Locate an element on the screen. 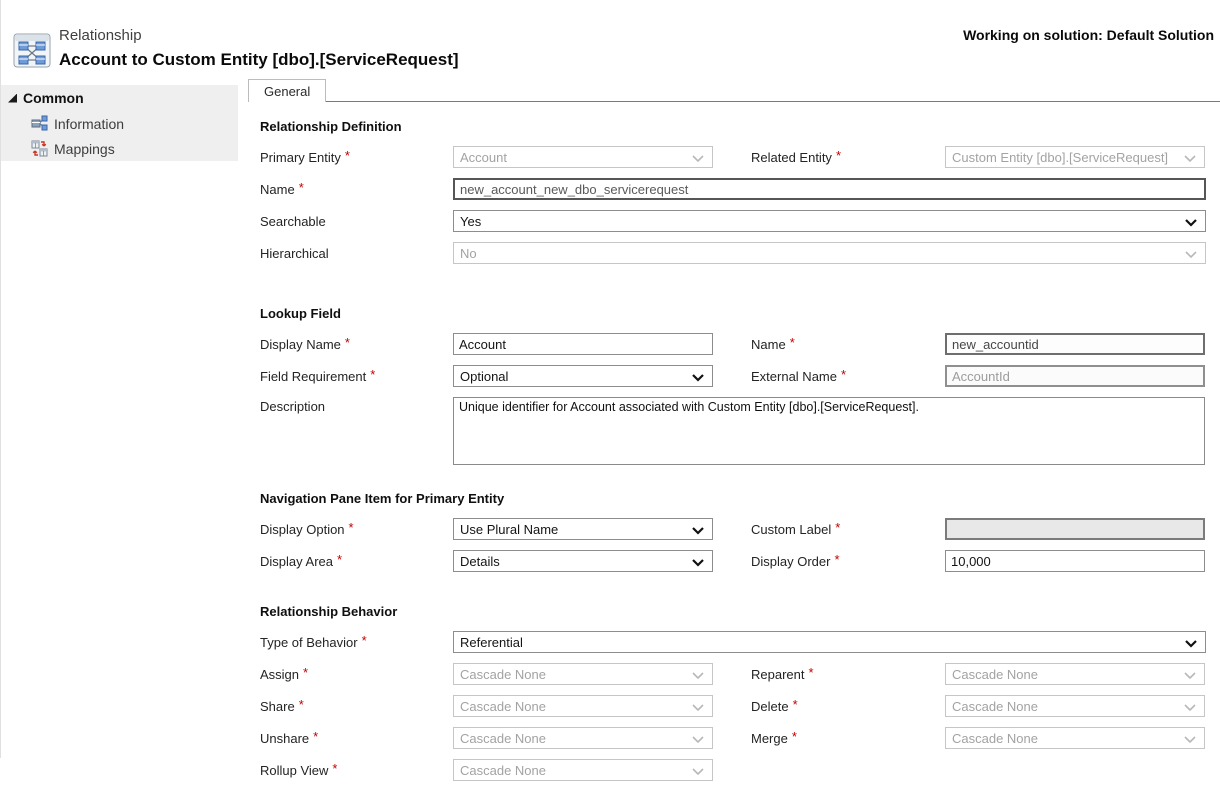 The height and width of the screenshot is (791, 1220). display-area-select: Details is located at coordinates (583, 561).